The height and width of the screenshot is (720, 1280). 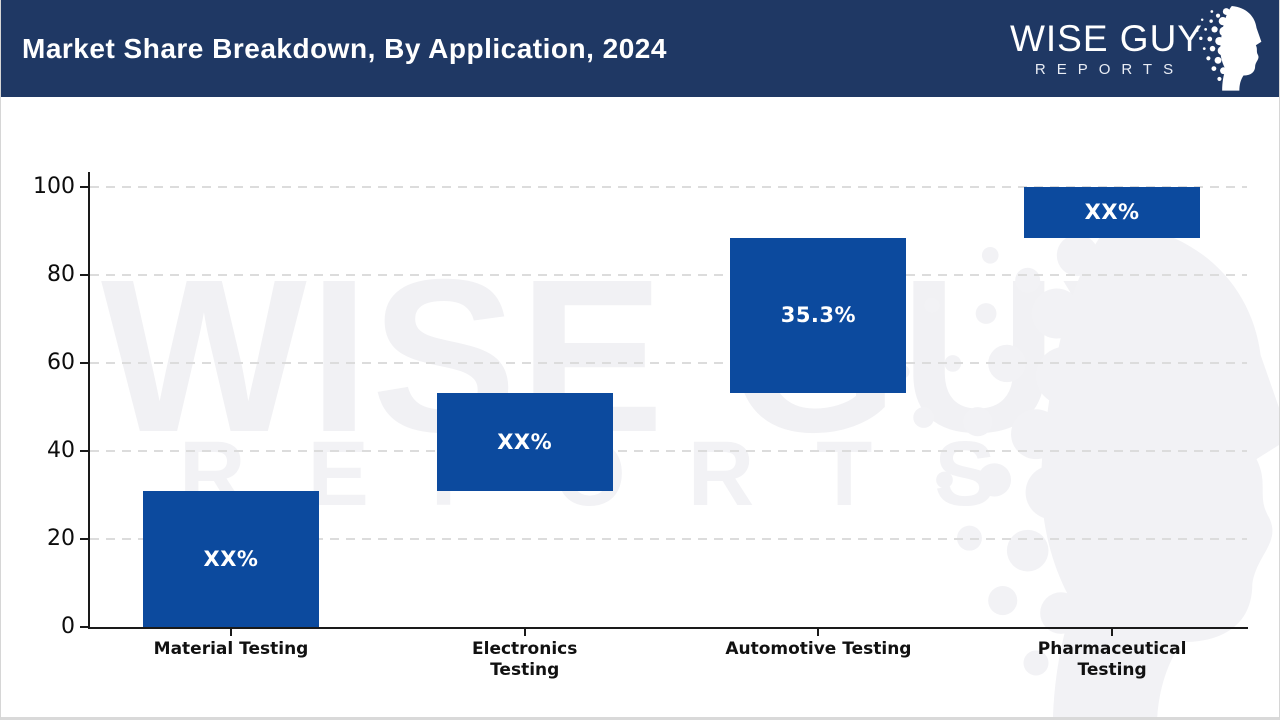 I want to click on x-axis-label-line: Electronics, so click(x=525, y=649).